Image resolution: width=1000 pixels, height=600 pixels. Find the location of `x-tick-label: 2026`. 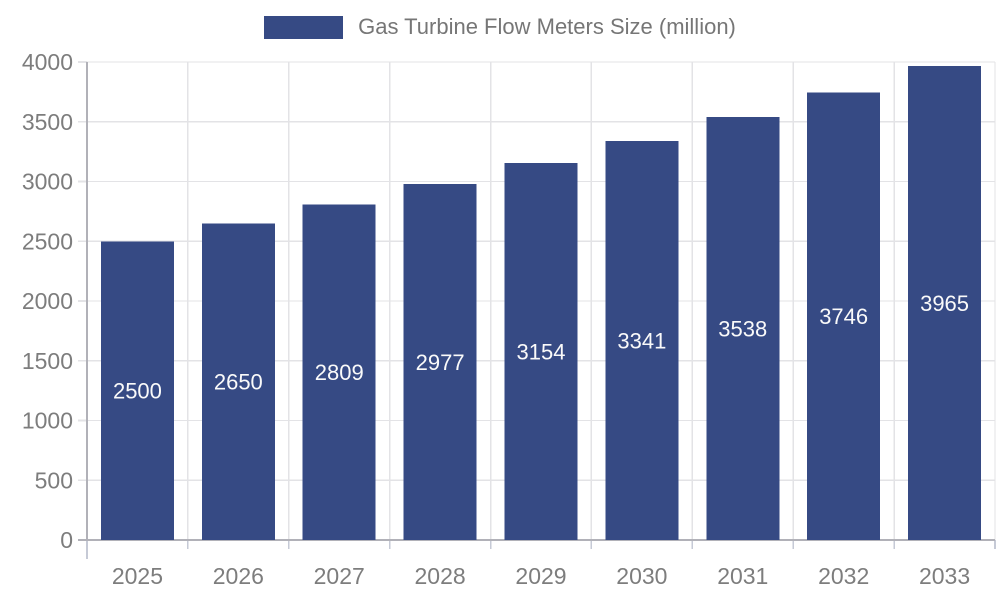

x-tick-label: 2026 is located at coordinates (238, 576).